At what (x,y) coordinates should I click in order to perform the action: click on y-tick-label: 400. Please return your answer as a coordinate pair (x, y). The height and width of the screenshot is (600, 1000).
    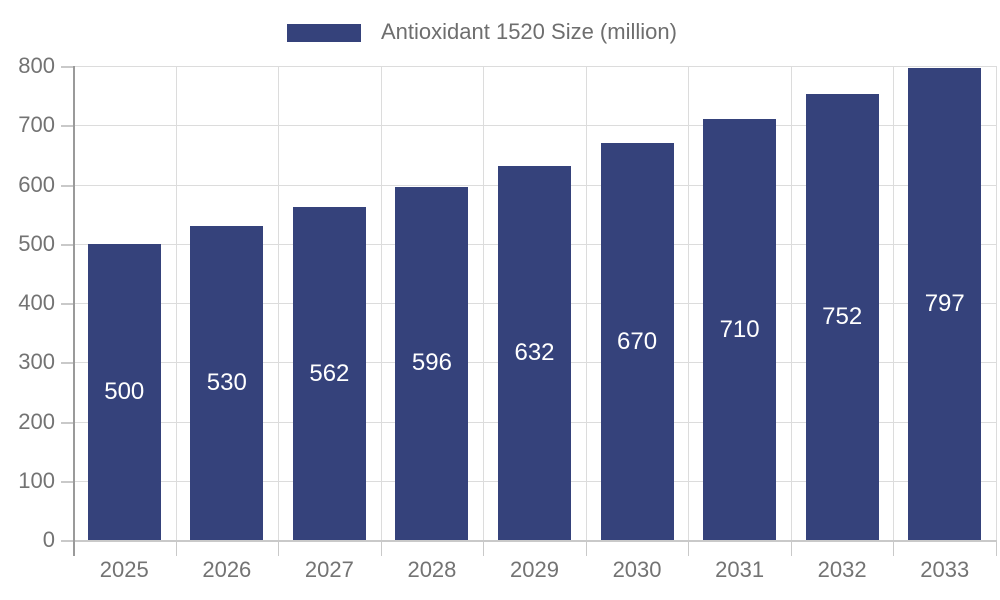
    Looking at the image, I should click on (36, 302).